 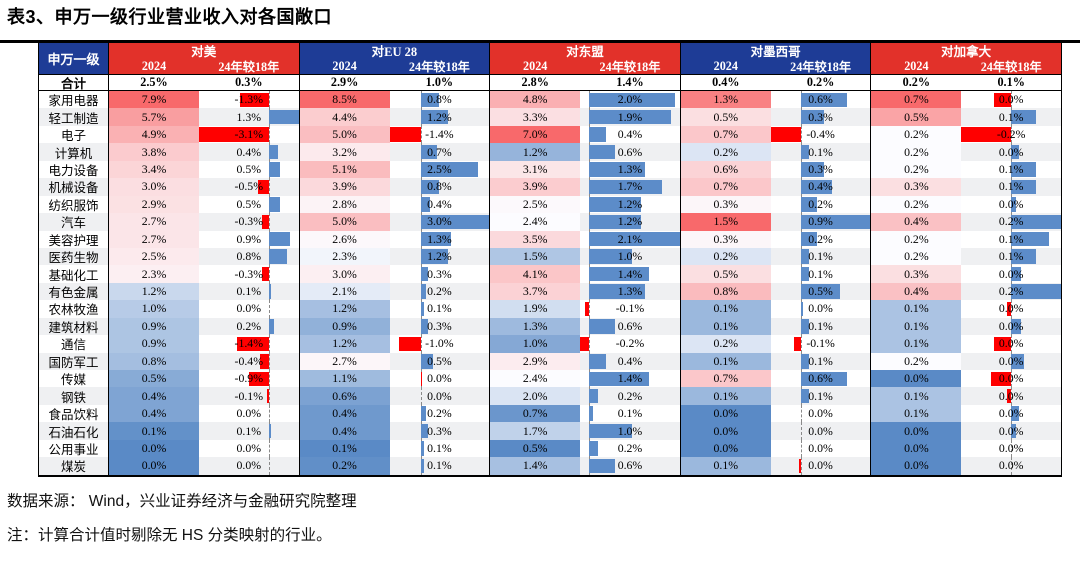 What do you see at coordinates (535, 169) in the screenshot?
I see `exposure-2024-cell: 3.1%` at bounding box center [535, 169].